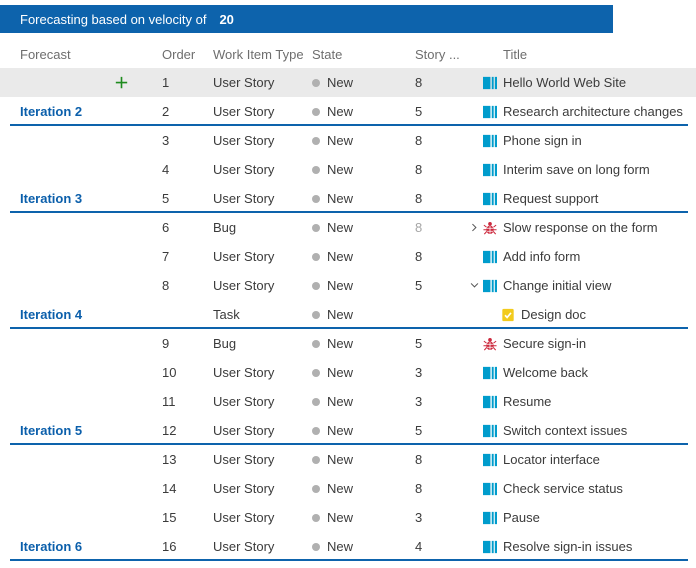  What do you see at coordinates (121, 82) in the screenshot?
I see `add-work-item-button` at bounding box center [121, 82].